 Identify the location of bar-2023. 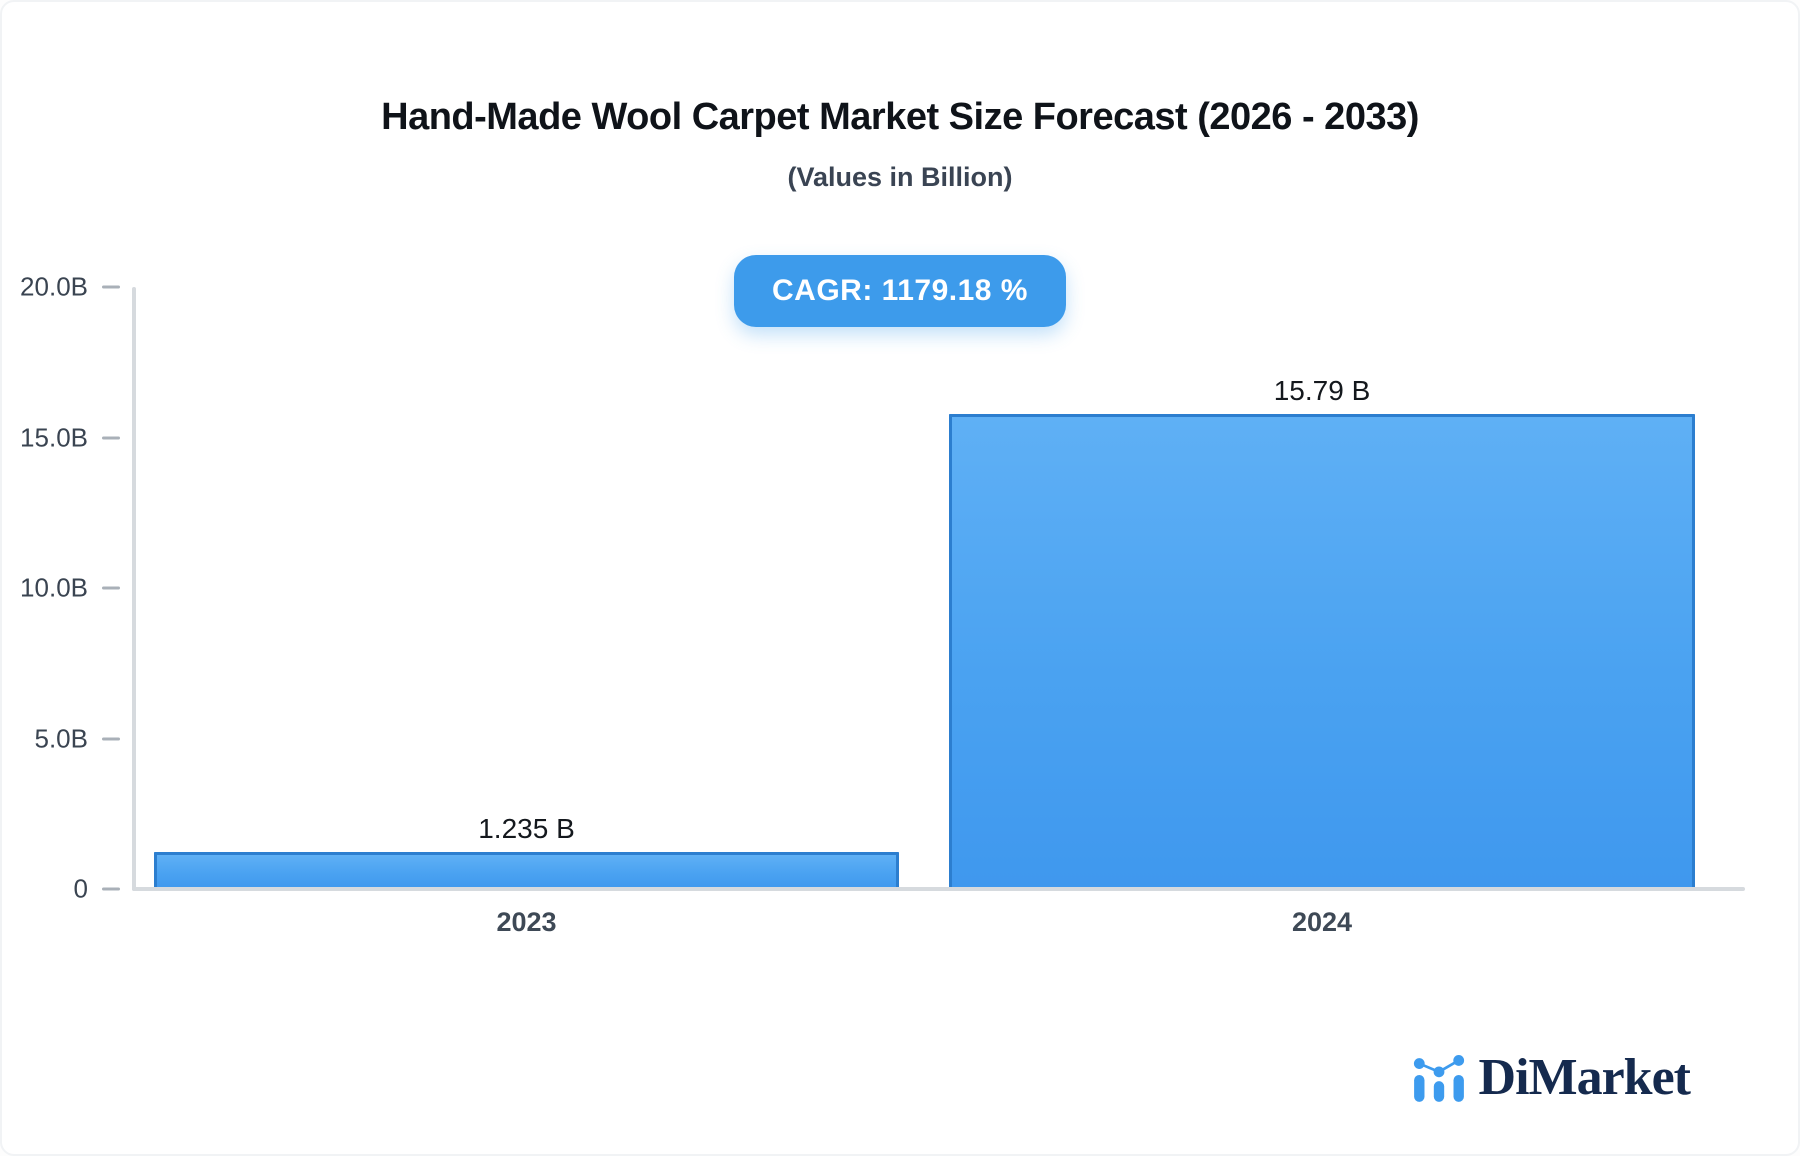
(526, 870).